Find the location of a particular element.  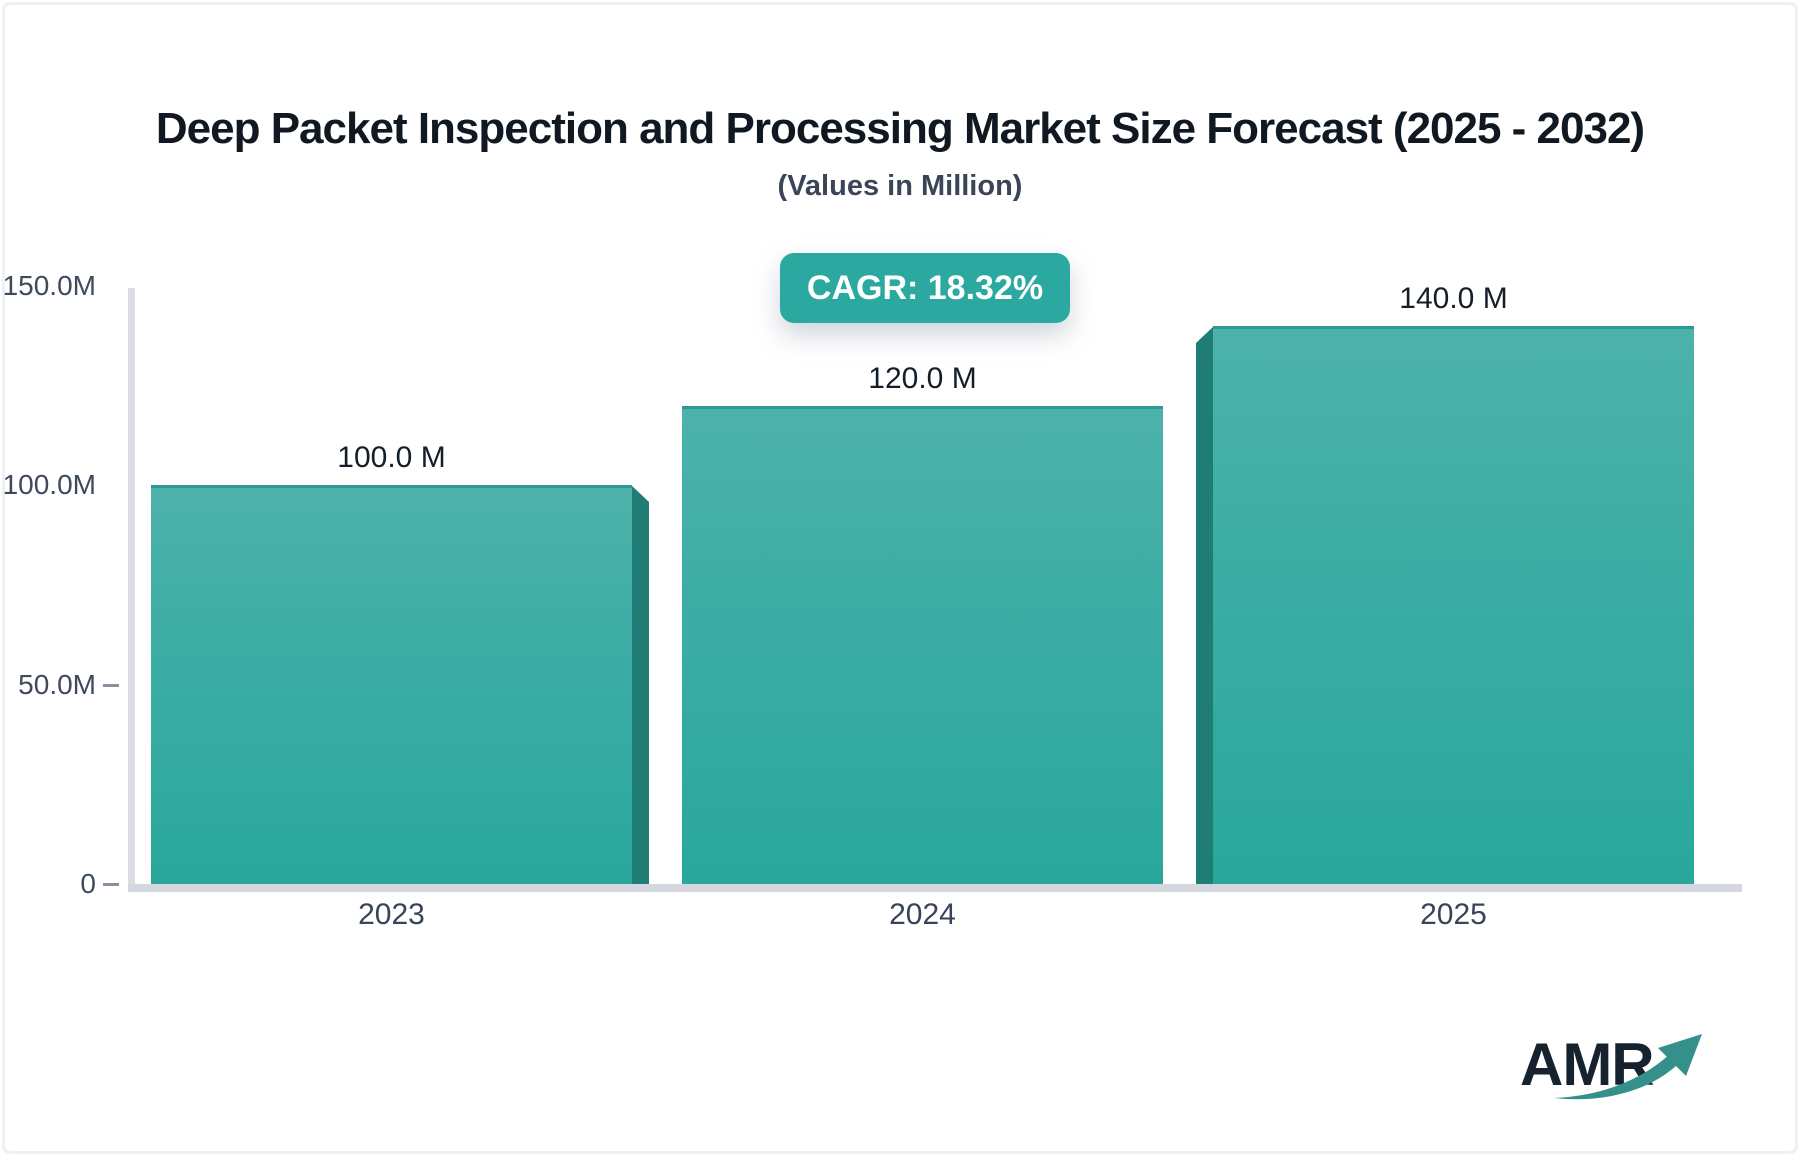

y-axis-tick-label: 100.0M is located at coordinates (49, 484).